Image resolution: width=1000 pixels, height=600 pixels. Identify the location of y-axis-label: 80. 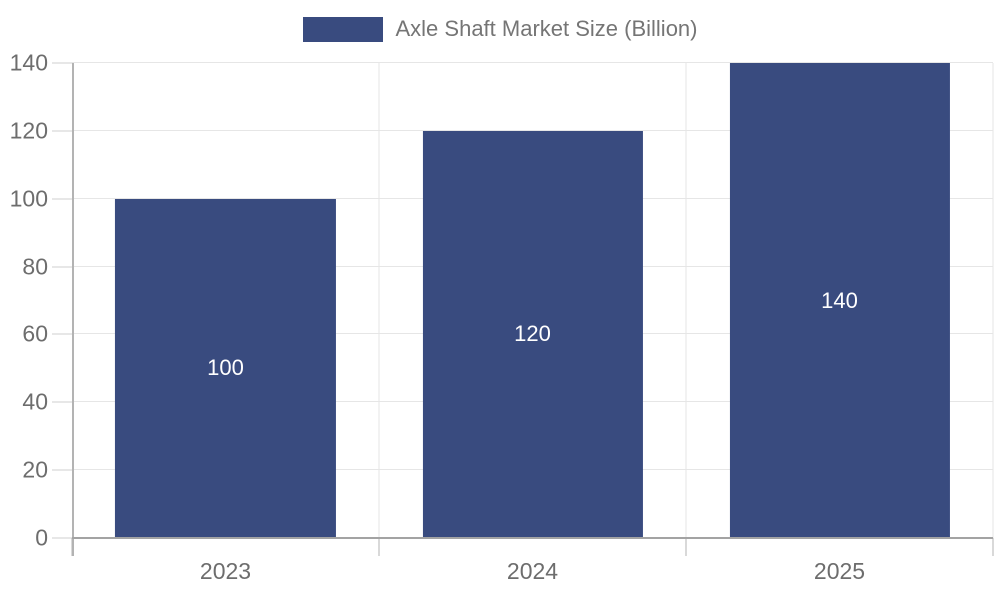
(35, 266).